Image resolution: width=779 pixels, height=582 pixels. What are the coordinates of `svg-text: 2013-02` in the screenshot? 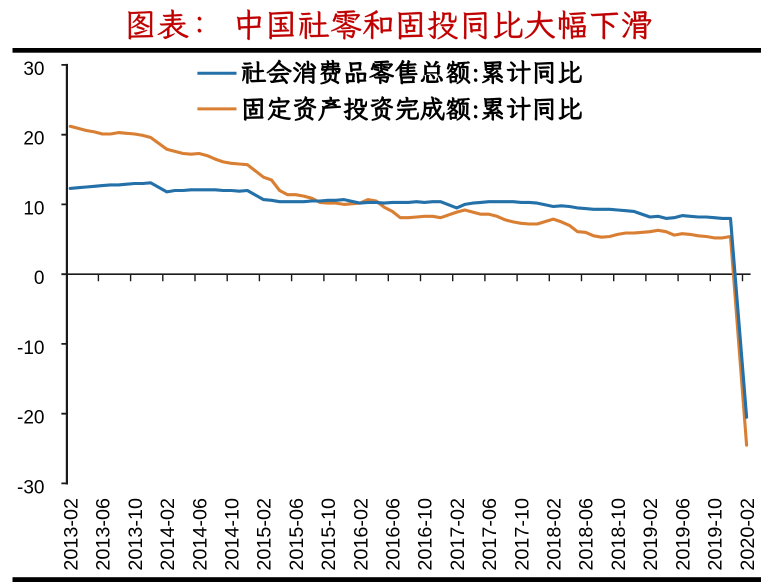 It's located at (71, 534).